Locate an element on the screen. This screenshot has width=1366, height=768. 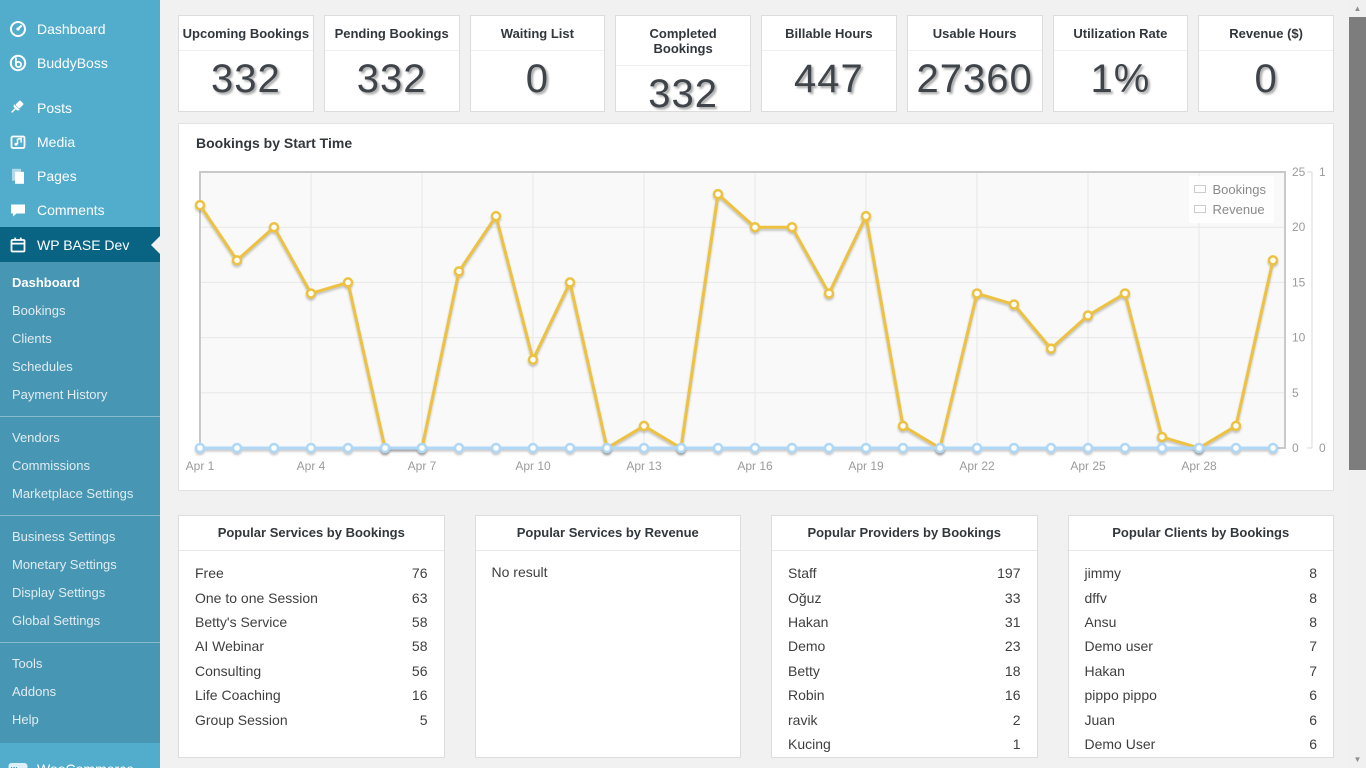
submenu-divider is located at coordinates (80, 642).